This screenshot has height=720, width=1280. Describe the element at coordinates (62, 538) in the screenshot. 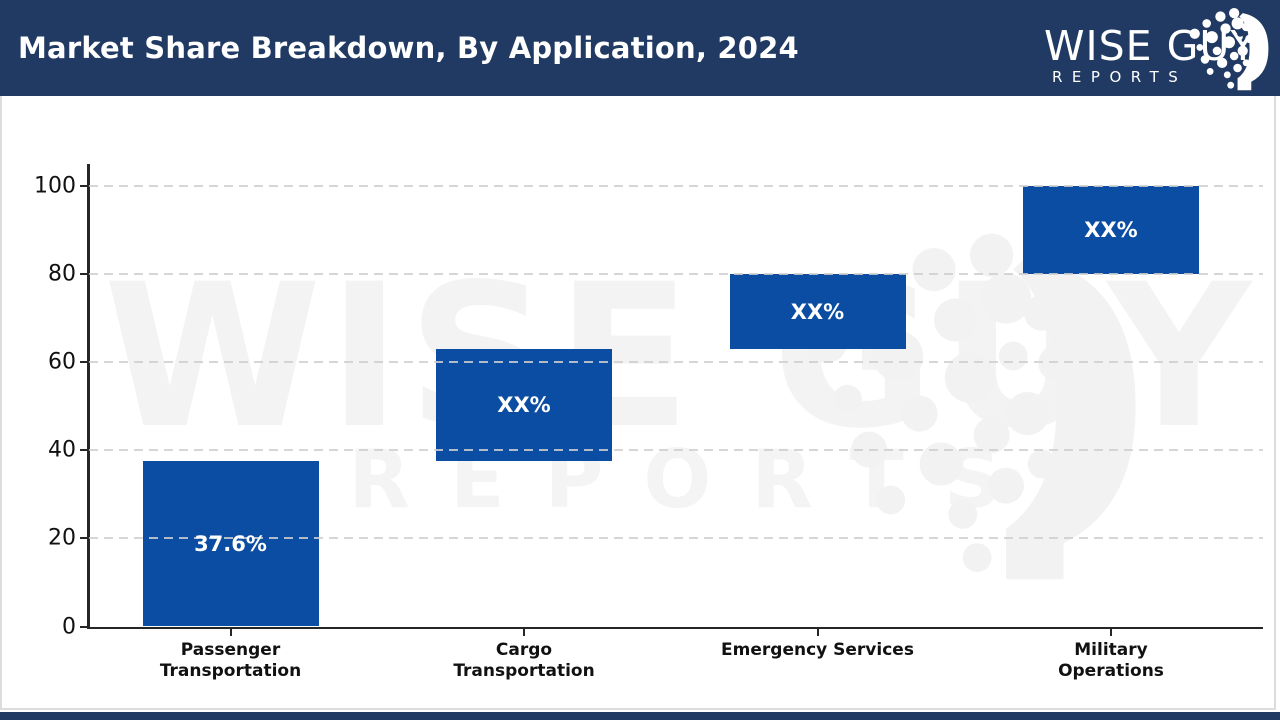

I see `y-tick-label: 20` at that location.